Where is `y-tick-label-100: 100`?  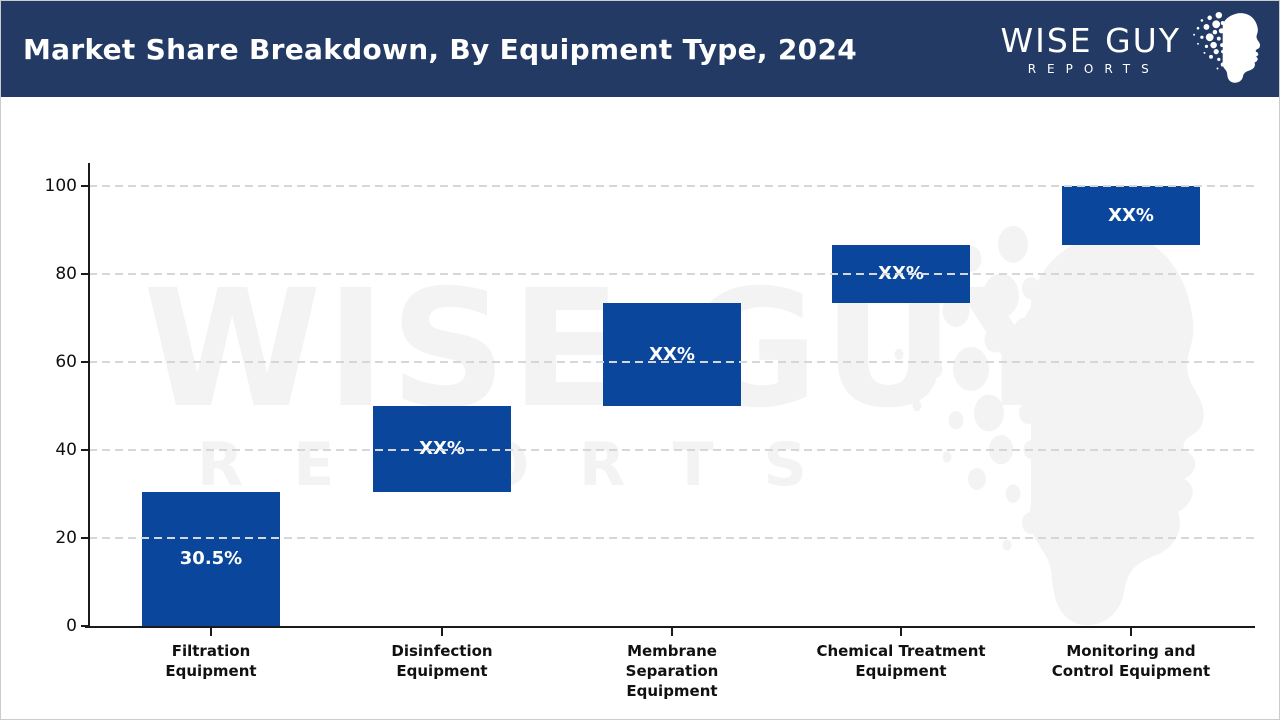 y-tick-label-100: 100 is located at coordinates (60, 186).